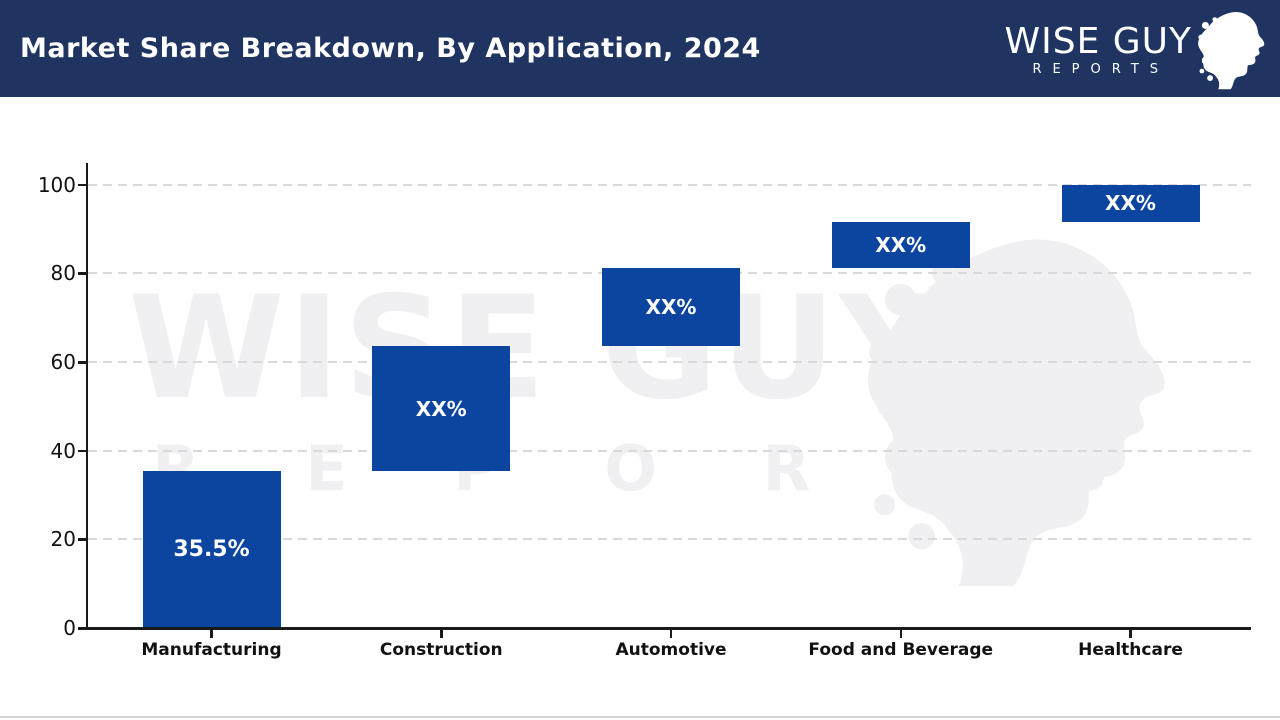 The height and width of the screenshot is (720, 1280). Describe the element at coordinates (63, 539) in the screenshot. I see `y-tick-label: 20` at that location.